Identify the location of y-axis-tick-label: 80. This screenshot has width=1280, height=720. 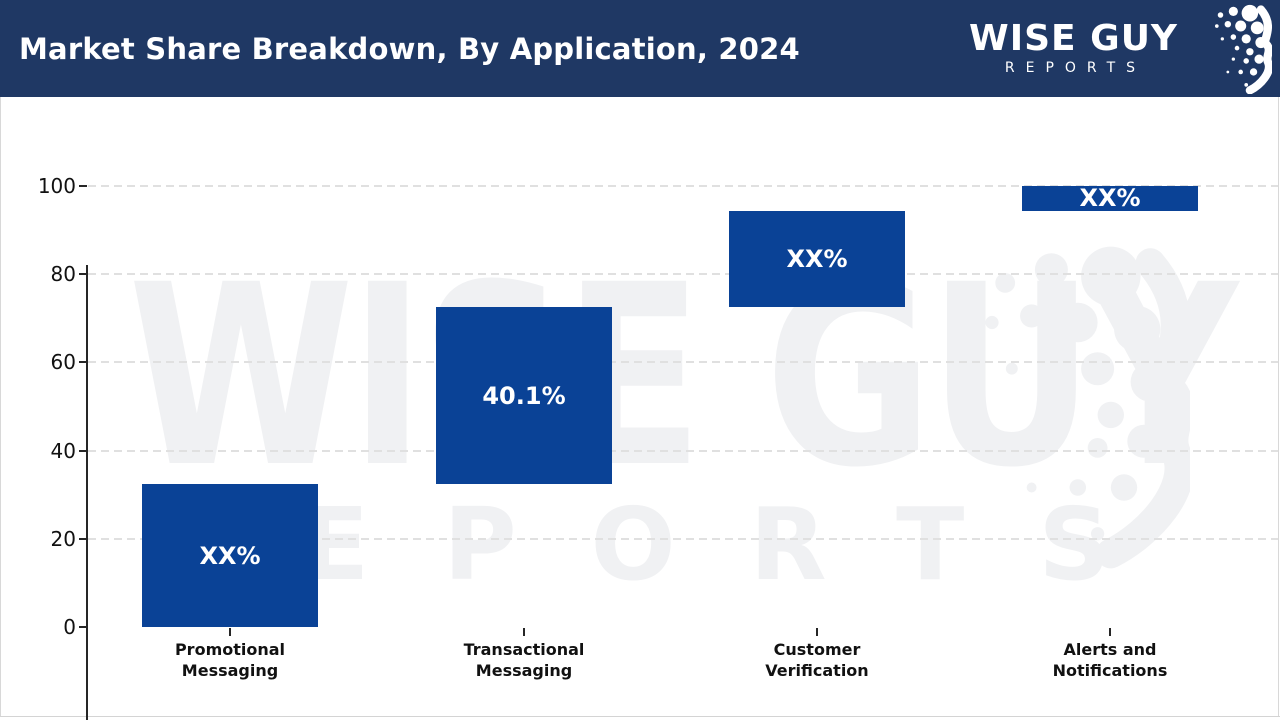
(63, 274).